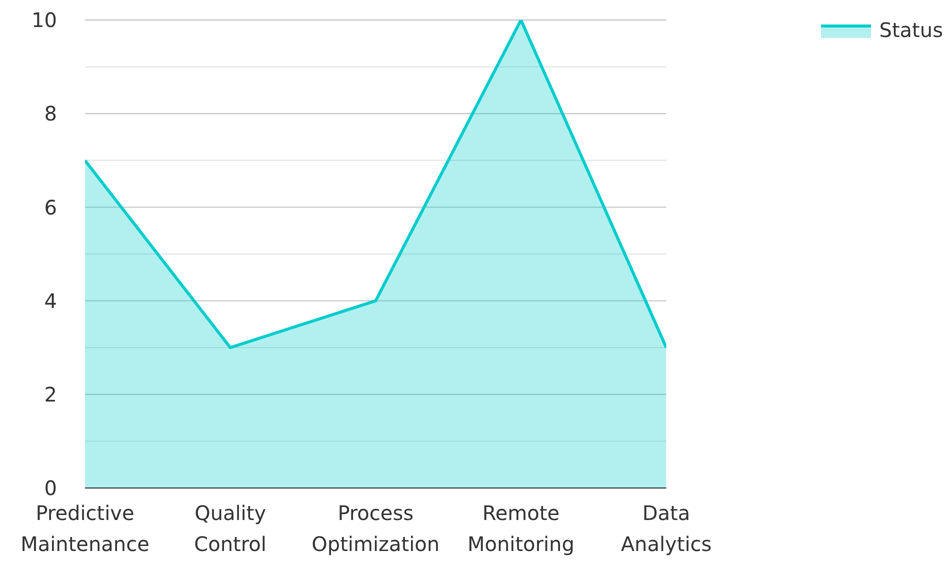 The width and height of the screenshot is (945, 563). What do you see at coordinates (85, 528) in the screenshot?
I see `x-tick-label: Predictive Maintenance` at bounding box center [85, 528].